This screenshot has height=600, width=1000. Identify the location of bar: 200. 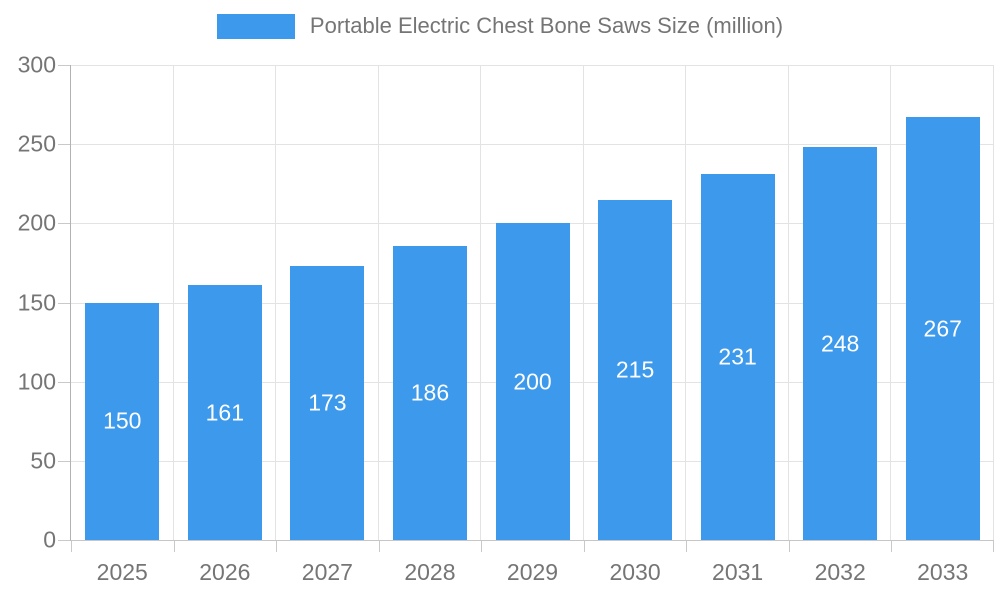
(532, 381).